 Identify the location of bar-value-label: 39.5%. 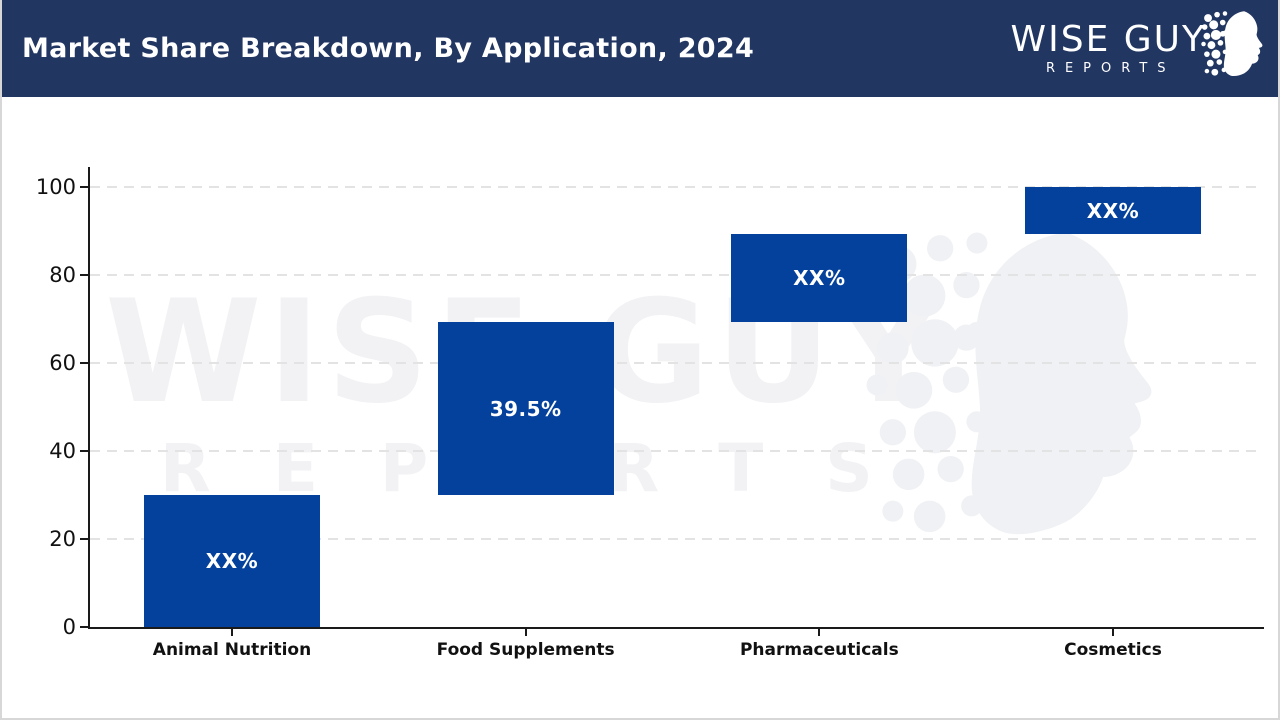
(525, 408).